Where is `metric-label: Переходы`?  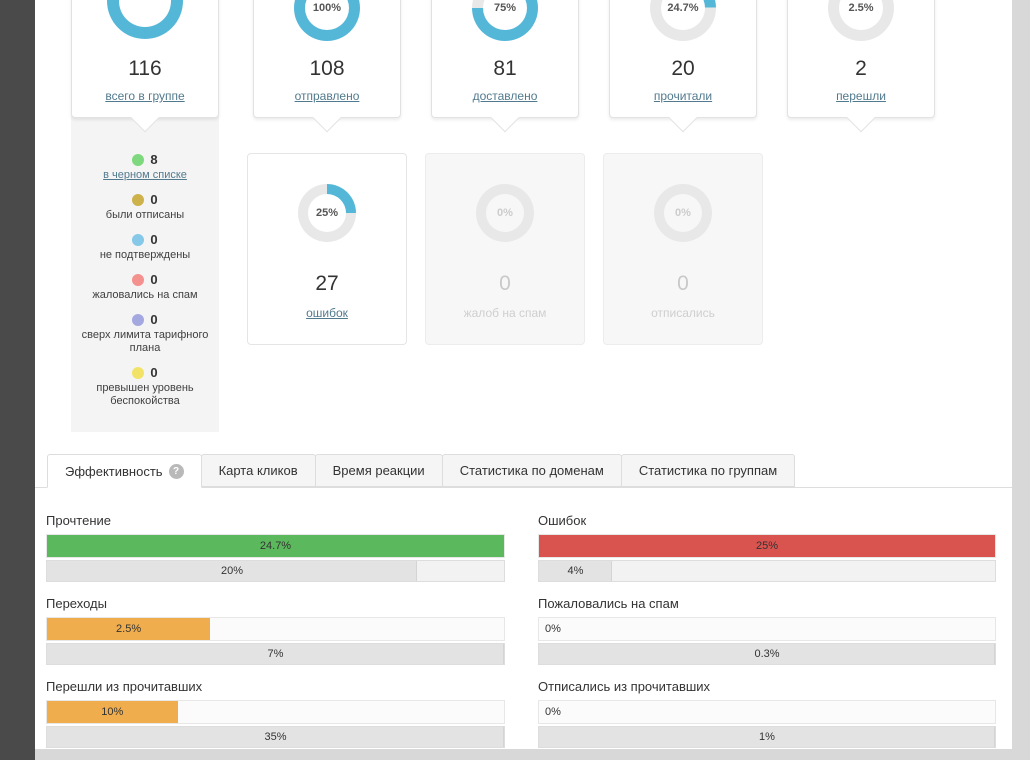
metric-label: Переходы is located at coordinates (76, 603).